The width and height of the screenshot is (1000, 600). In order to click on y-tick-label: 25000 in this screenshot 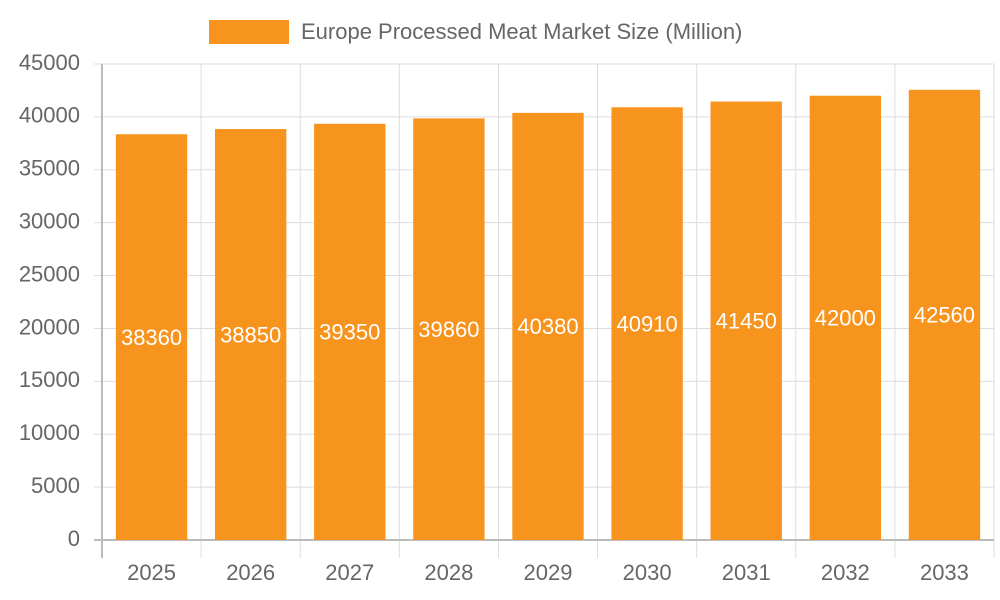, I will do `click(49, 273)`.